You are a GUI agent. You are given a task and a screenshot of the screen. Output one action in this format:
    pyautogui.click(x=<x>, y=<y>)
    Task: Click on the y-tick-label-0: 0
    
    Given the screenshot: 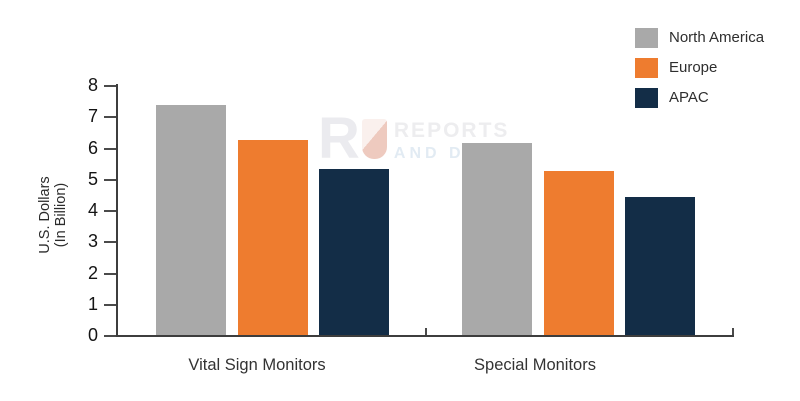 What is the action you would take?
    pyautogui.click(x=92, y=335)
    